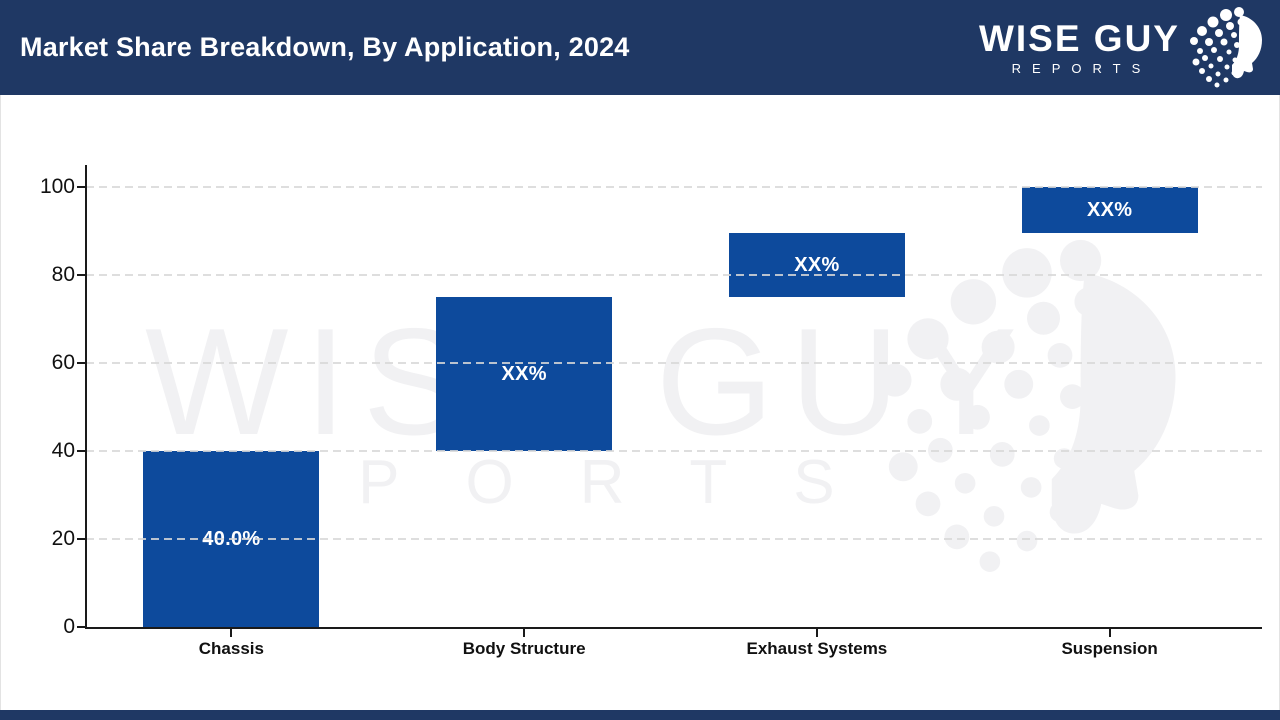  I want to click on bar-exhaust-systems: XX%, so click(816, 265).